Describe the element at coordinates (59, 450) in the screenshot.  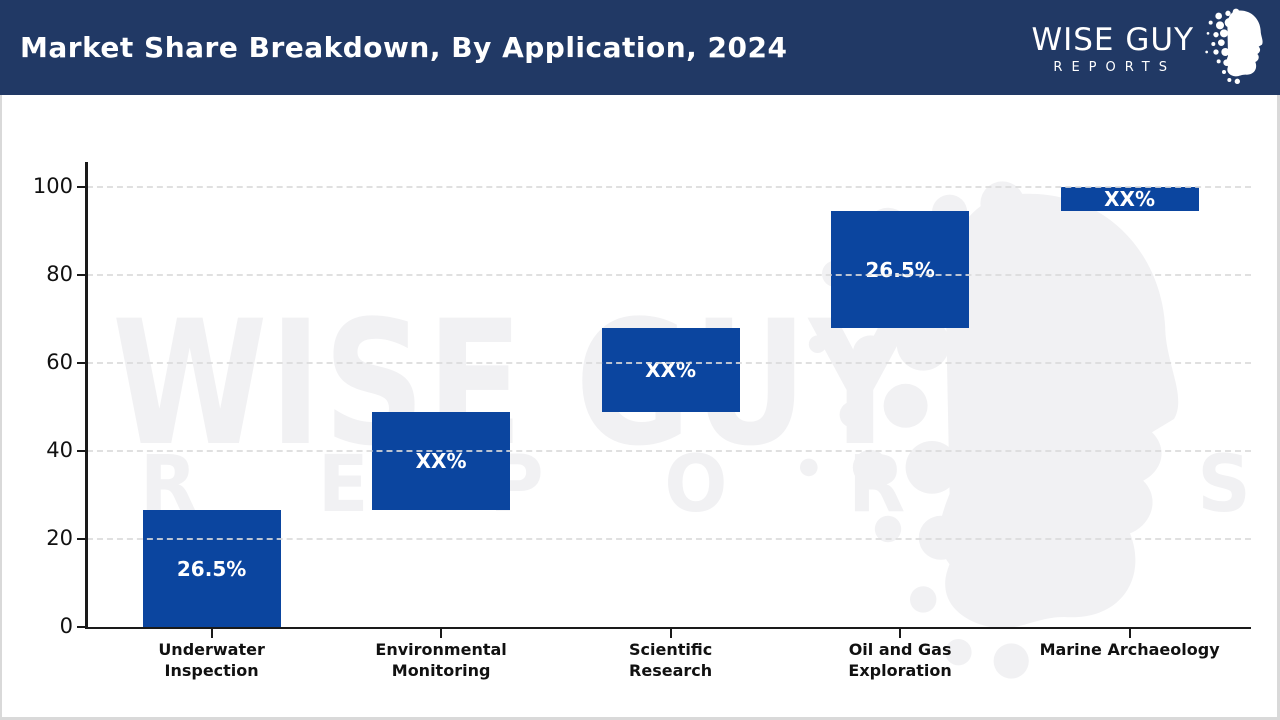
I see `y-tick-label: 40` at that location.